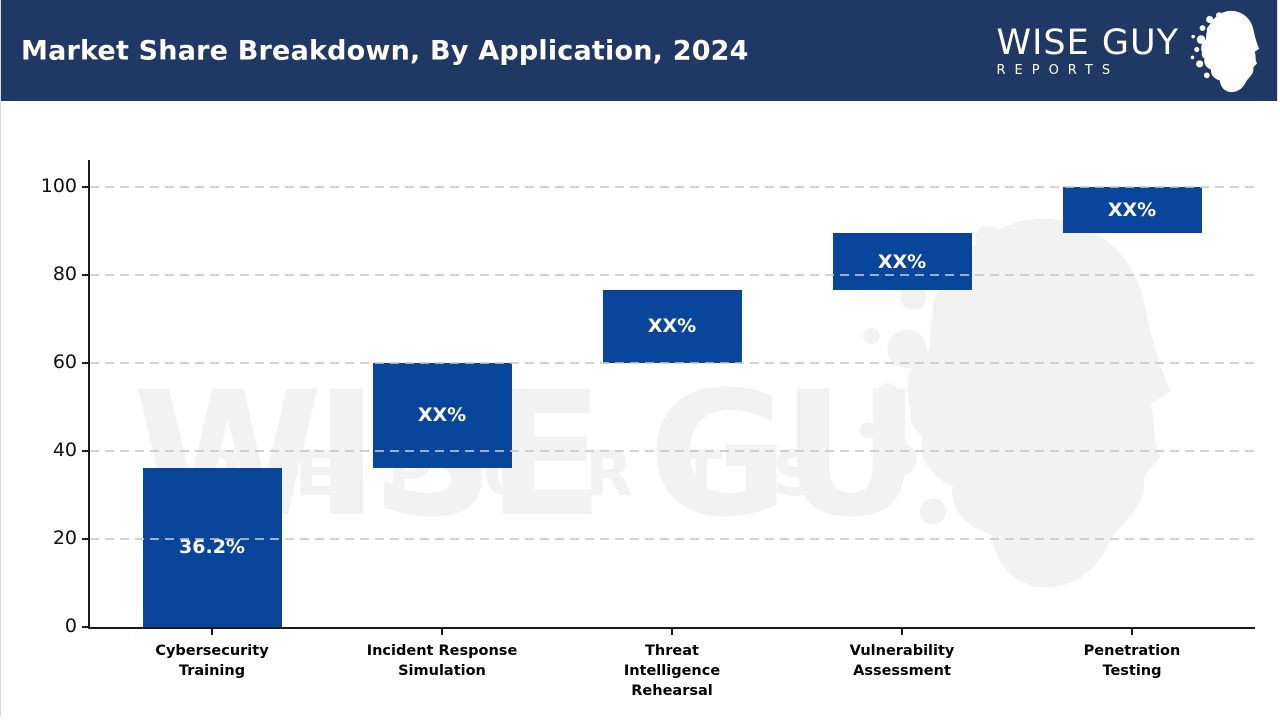  I want to click on market-share-bar: 36.2%, so click(212, 547).